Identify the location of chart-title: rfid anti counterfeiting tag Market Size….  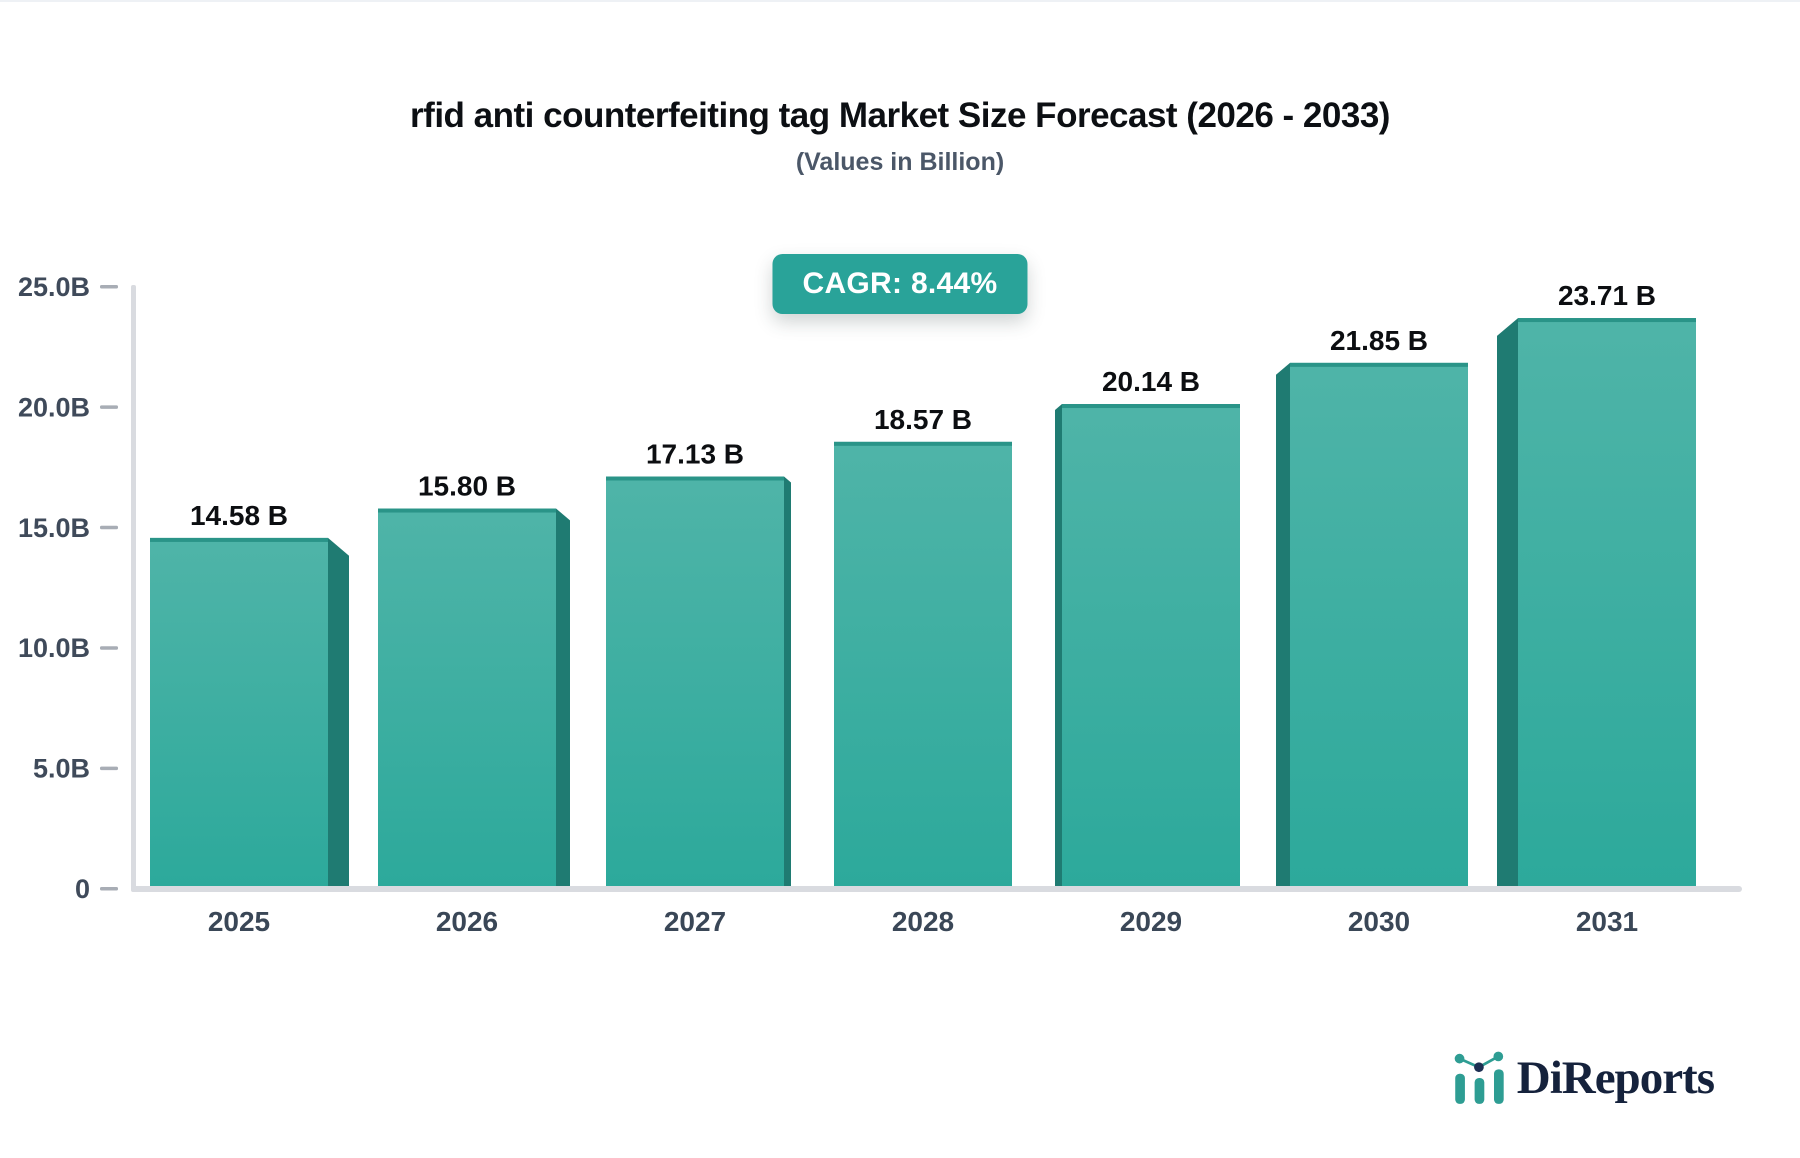
(900, 115).